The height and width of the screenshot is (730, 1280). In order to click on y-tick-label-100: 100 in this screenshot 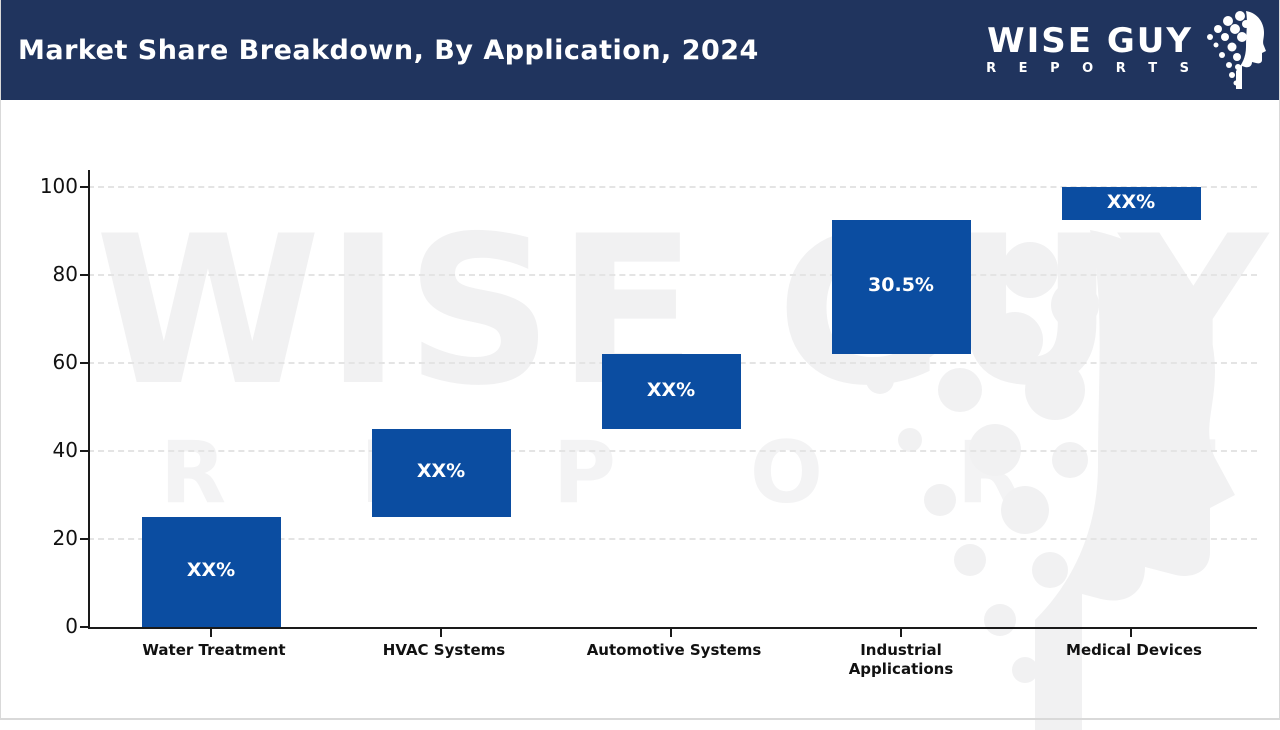, I will do `click(58, 186)`.